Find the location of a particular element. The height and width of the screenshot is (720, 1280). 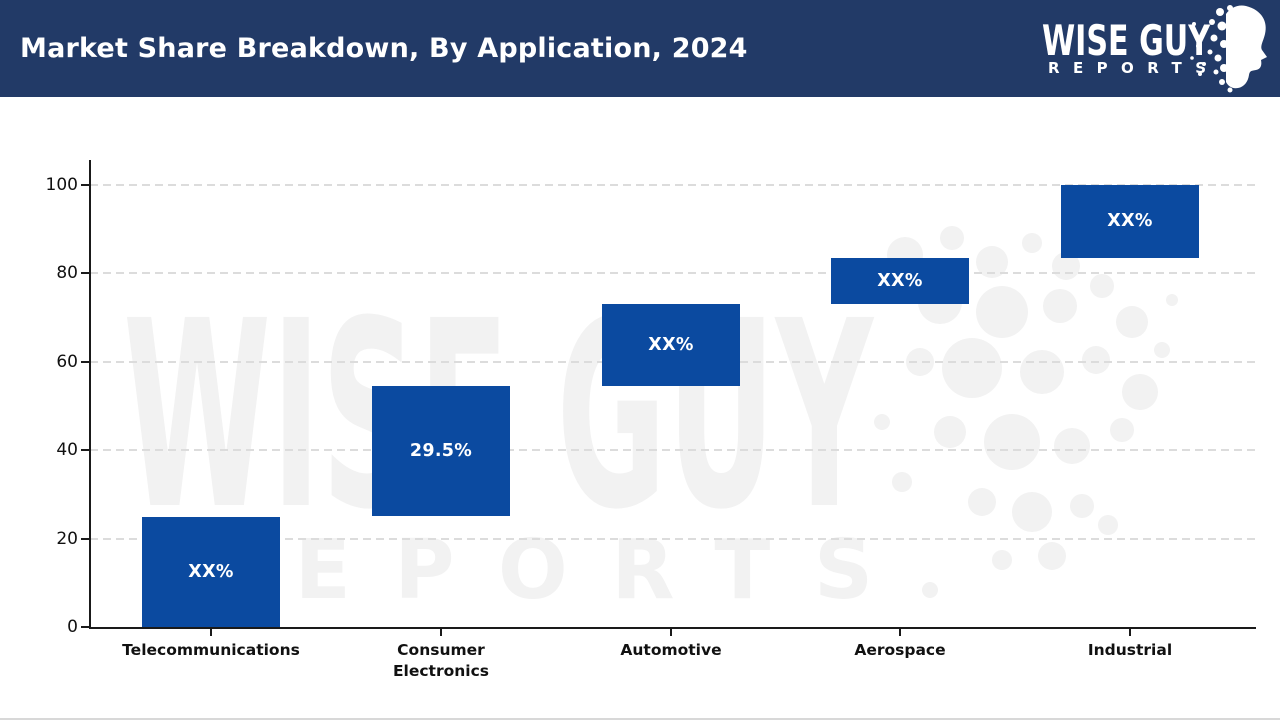

bar-label: 29.5% is located at coordinates (441, 451).